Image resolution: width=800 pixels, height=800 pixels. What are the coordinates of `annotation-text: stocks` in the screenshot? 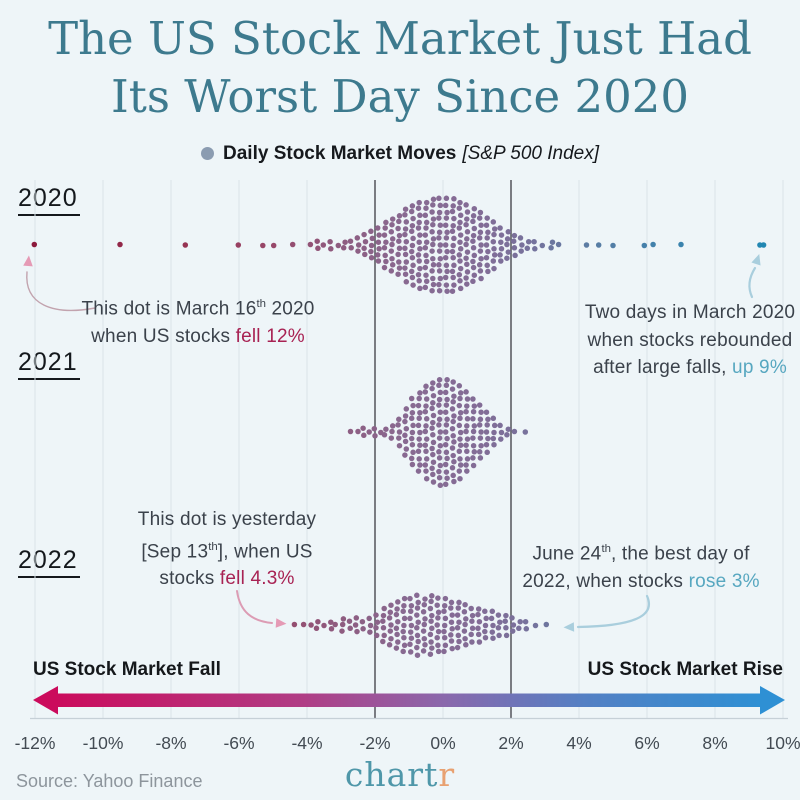 It's located at (189, 579).